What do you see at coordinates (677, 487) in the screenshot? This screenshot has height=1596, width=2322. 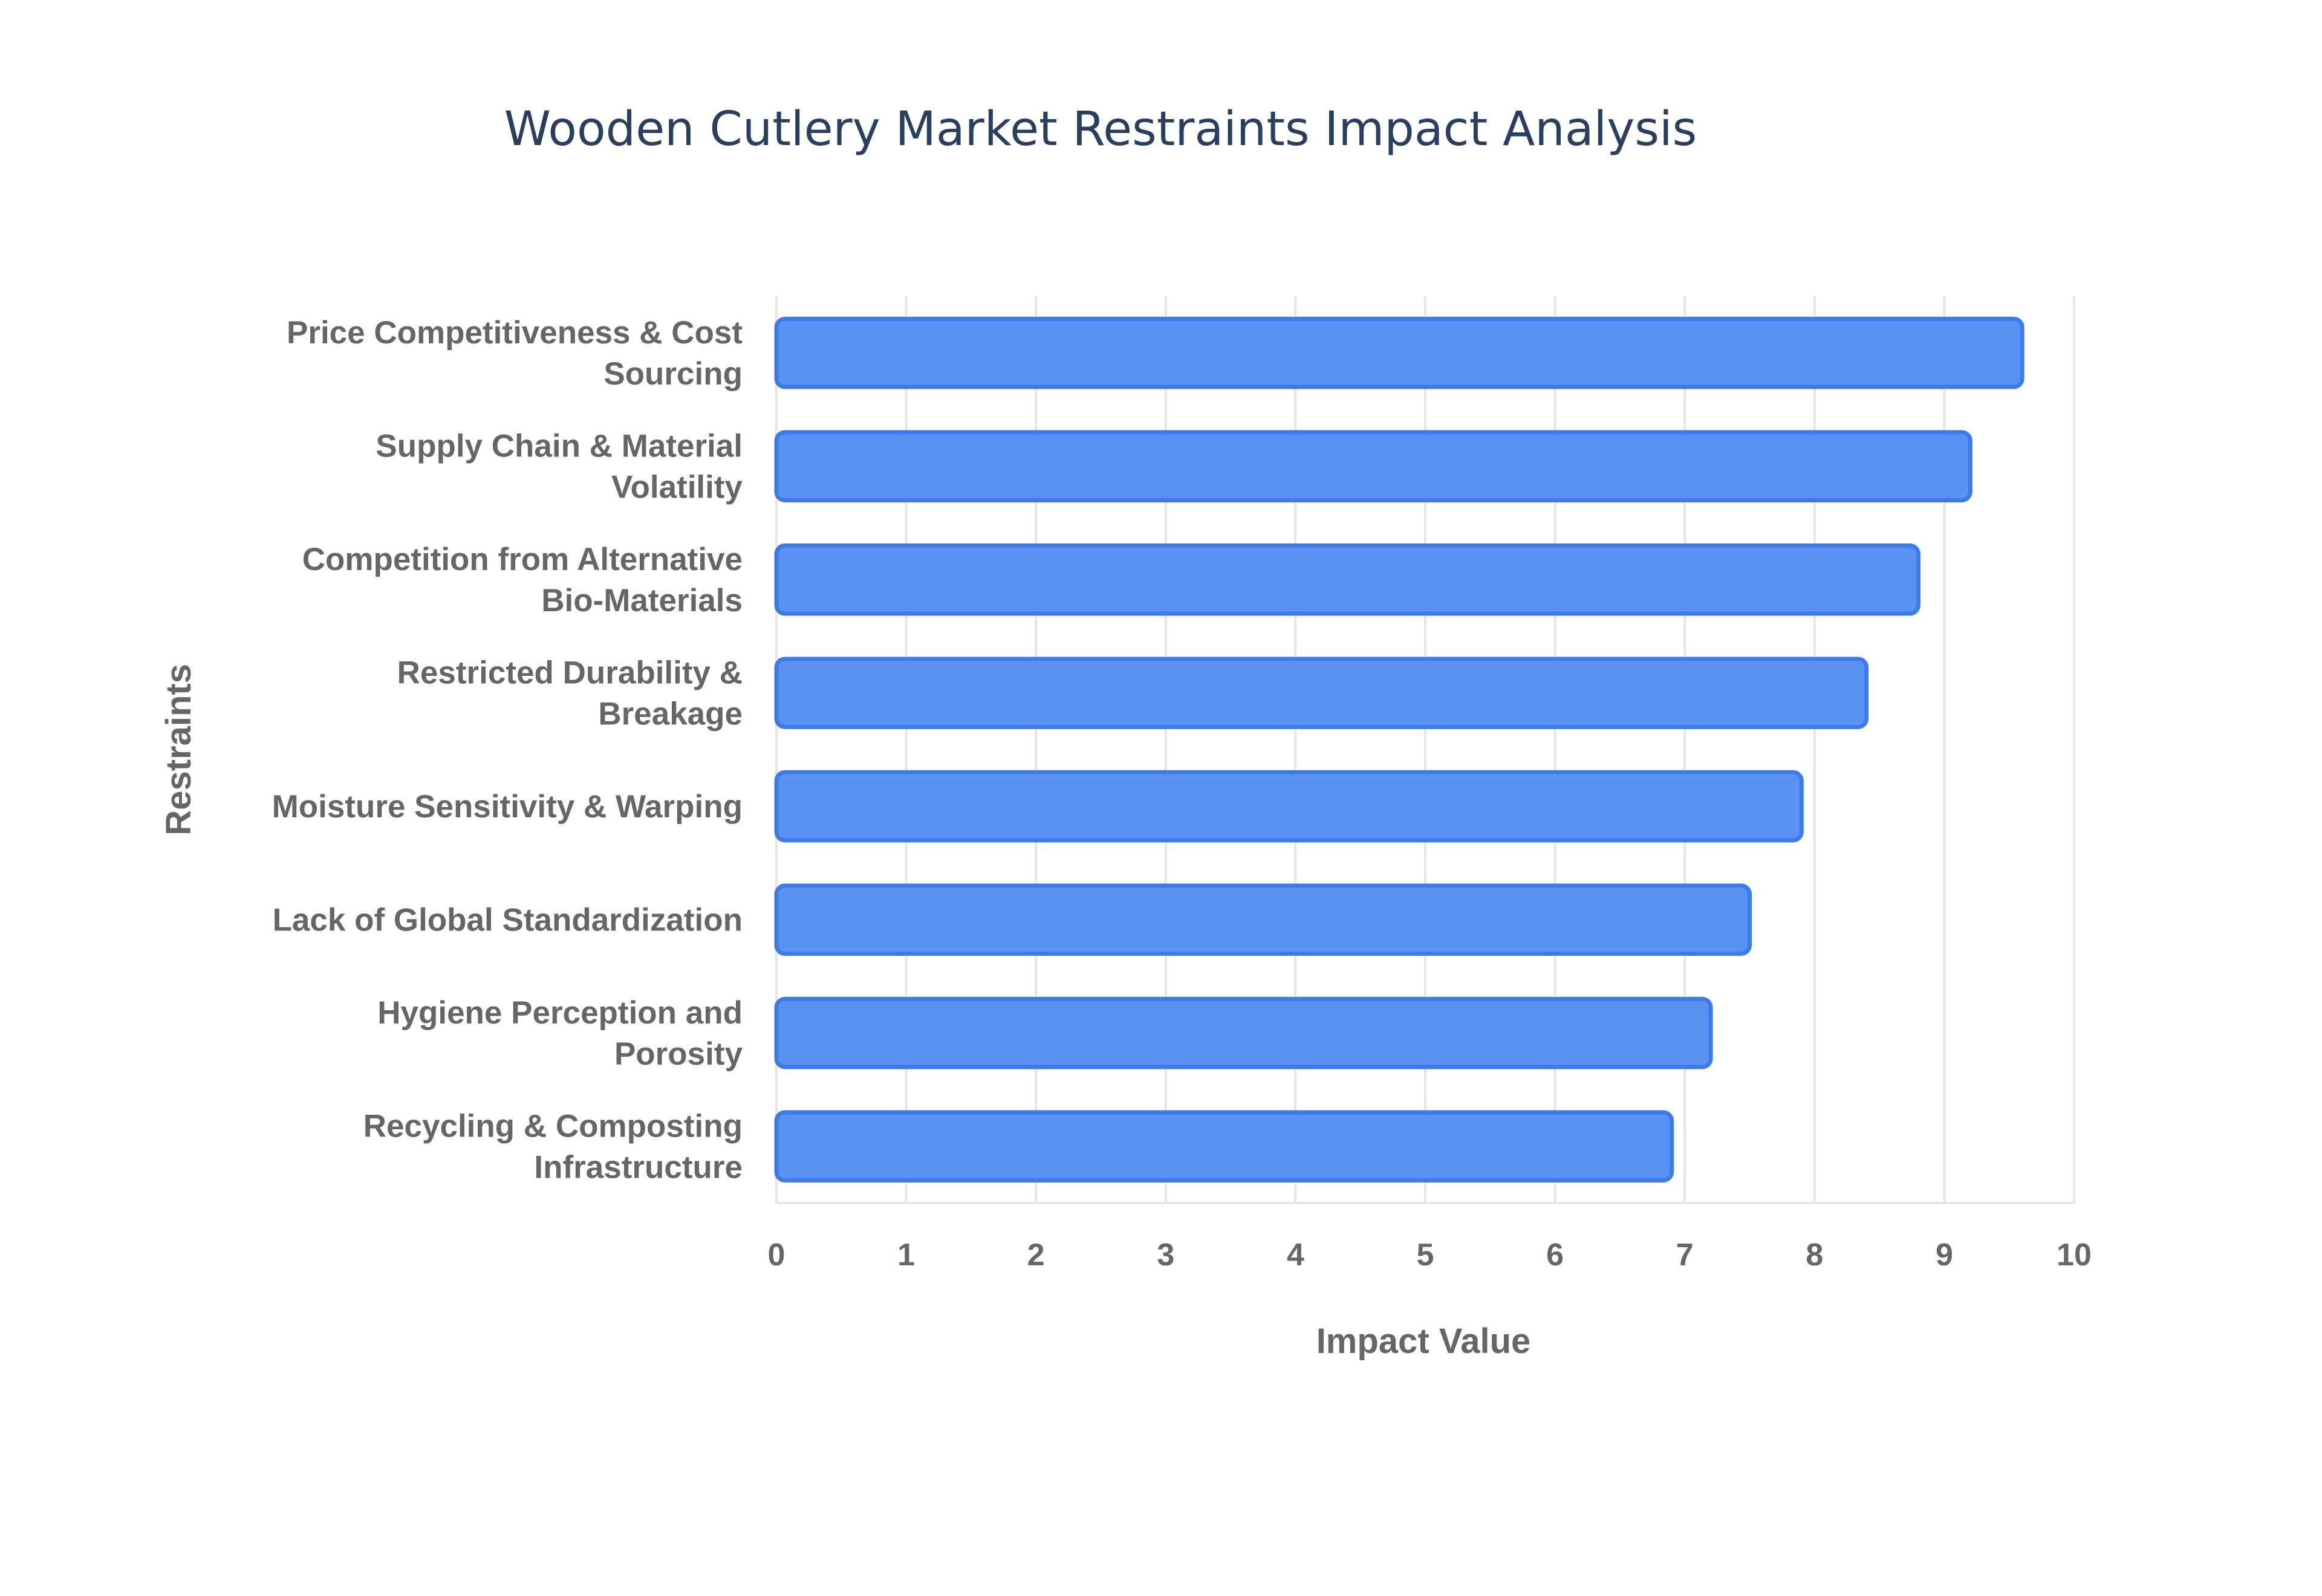 I see `category-label-line: Volatility` at bounding box center [677, 487].